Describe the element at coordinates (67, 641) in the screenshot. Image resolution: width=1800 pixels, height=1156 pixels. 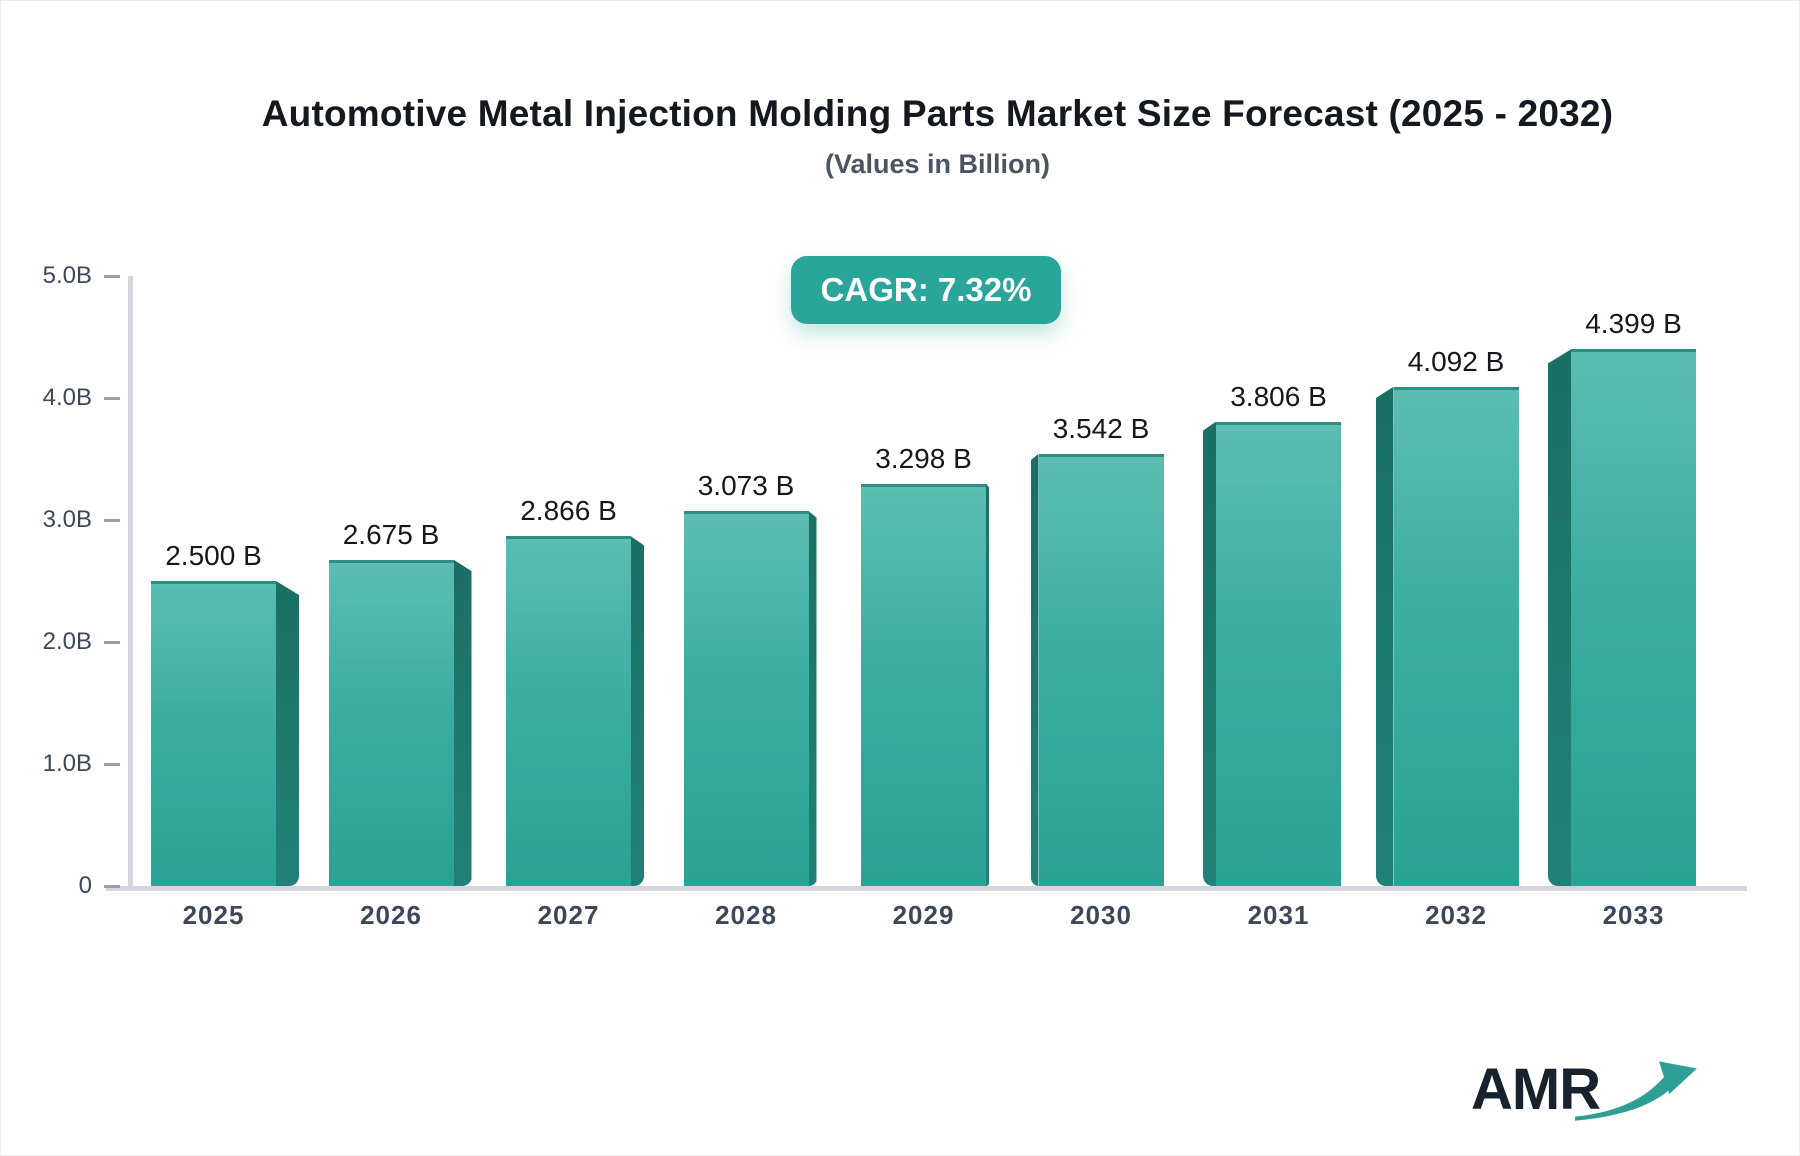
I see `y-tick-label: 2.0B` at that location.